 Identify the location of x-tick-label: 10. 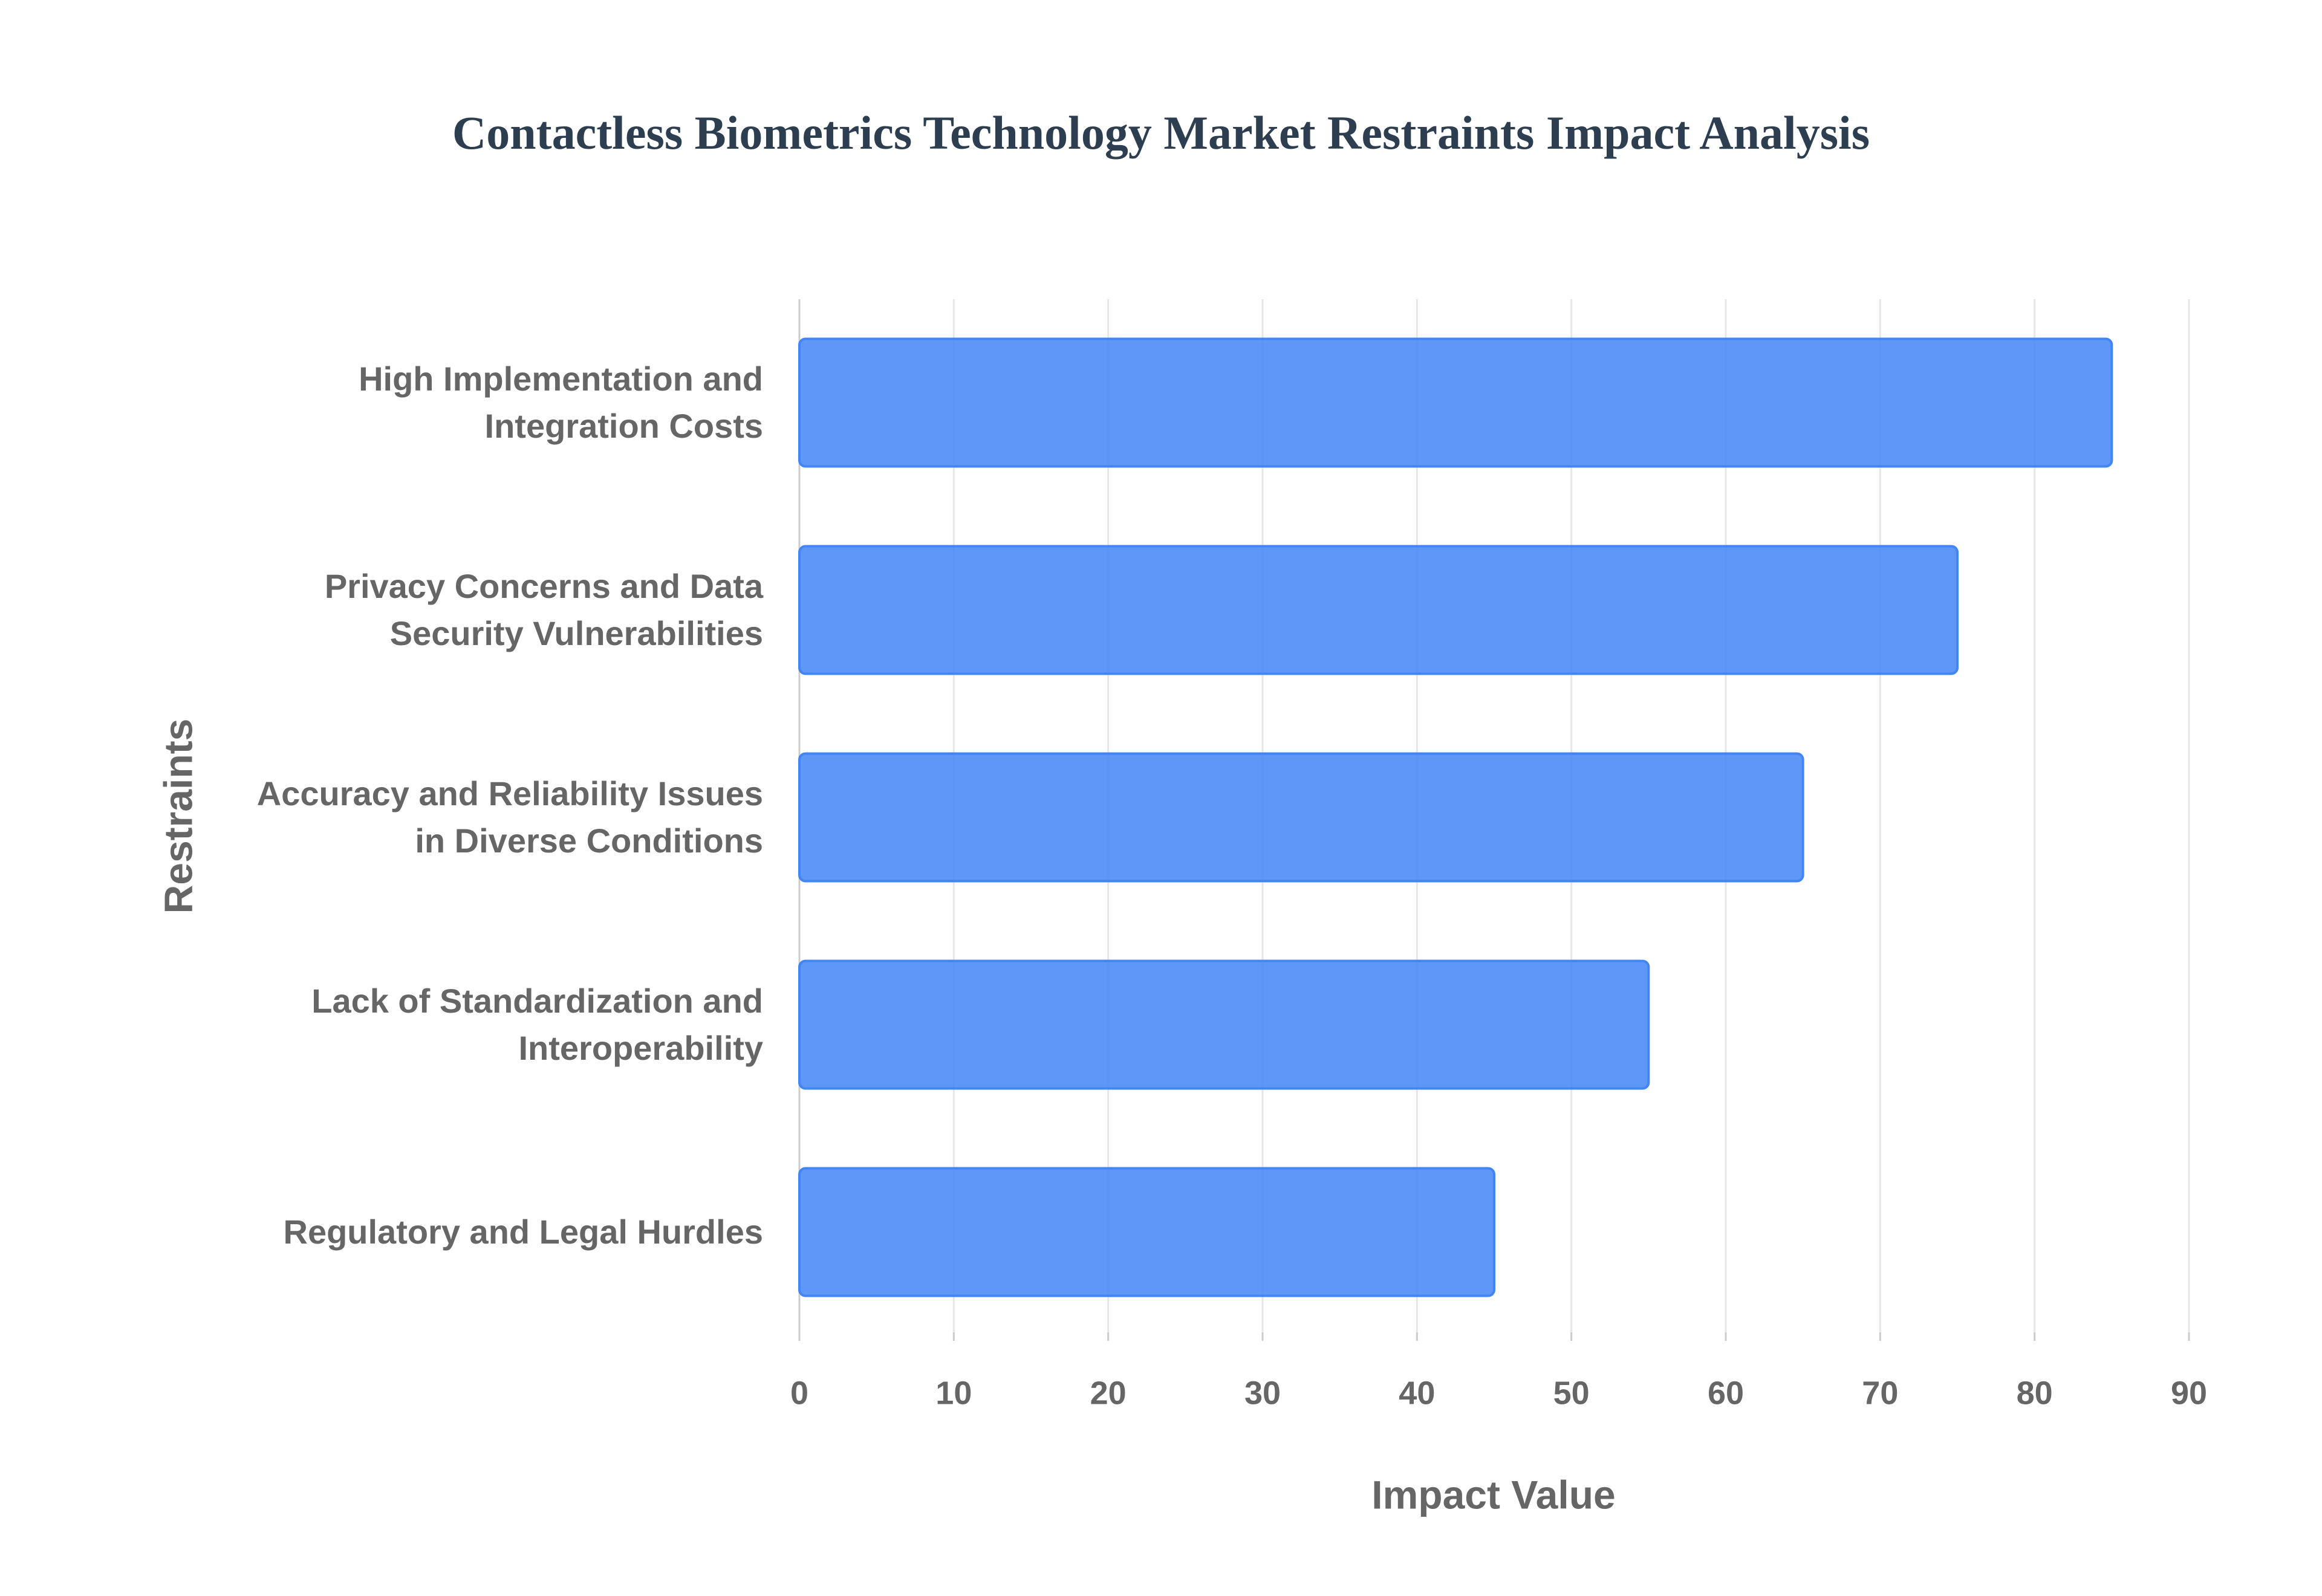
(953, 1393).